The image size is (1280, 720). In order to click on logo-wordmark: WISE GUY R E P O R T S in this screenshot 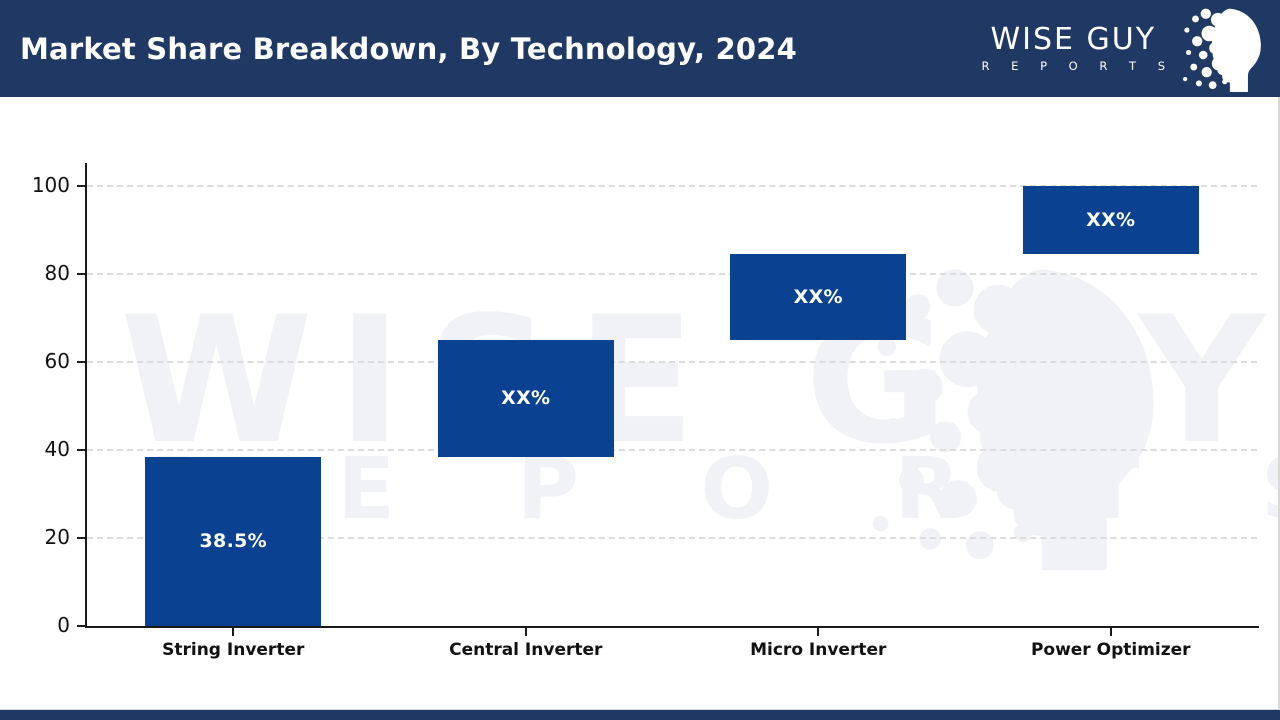, I will do `click(1074, 47)`.